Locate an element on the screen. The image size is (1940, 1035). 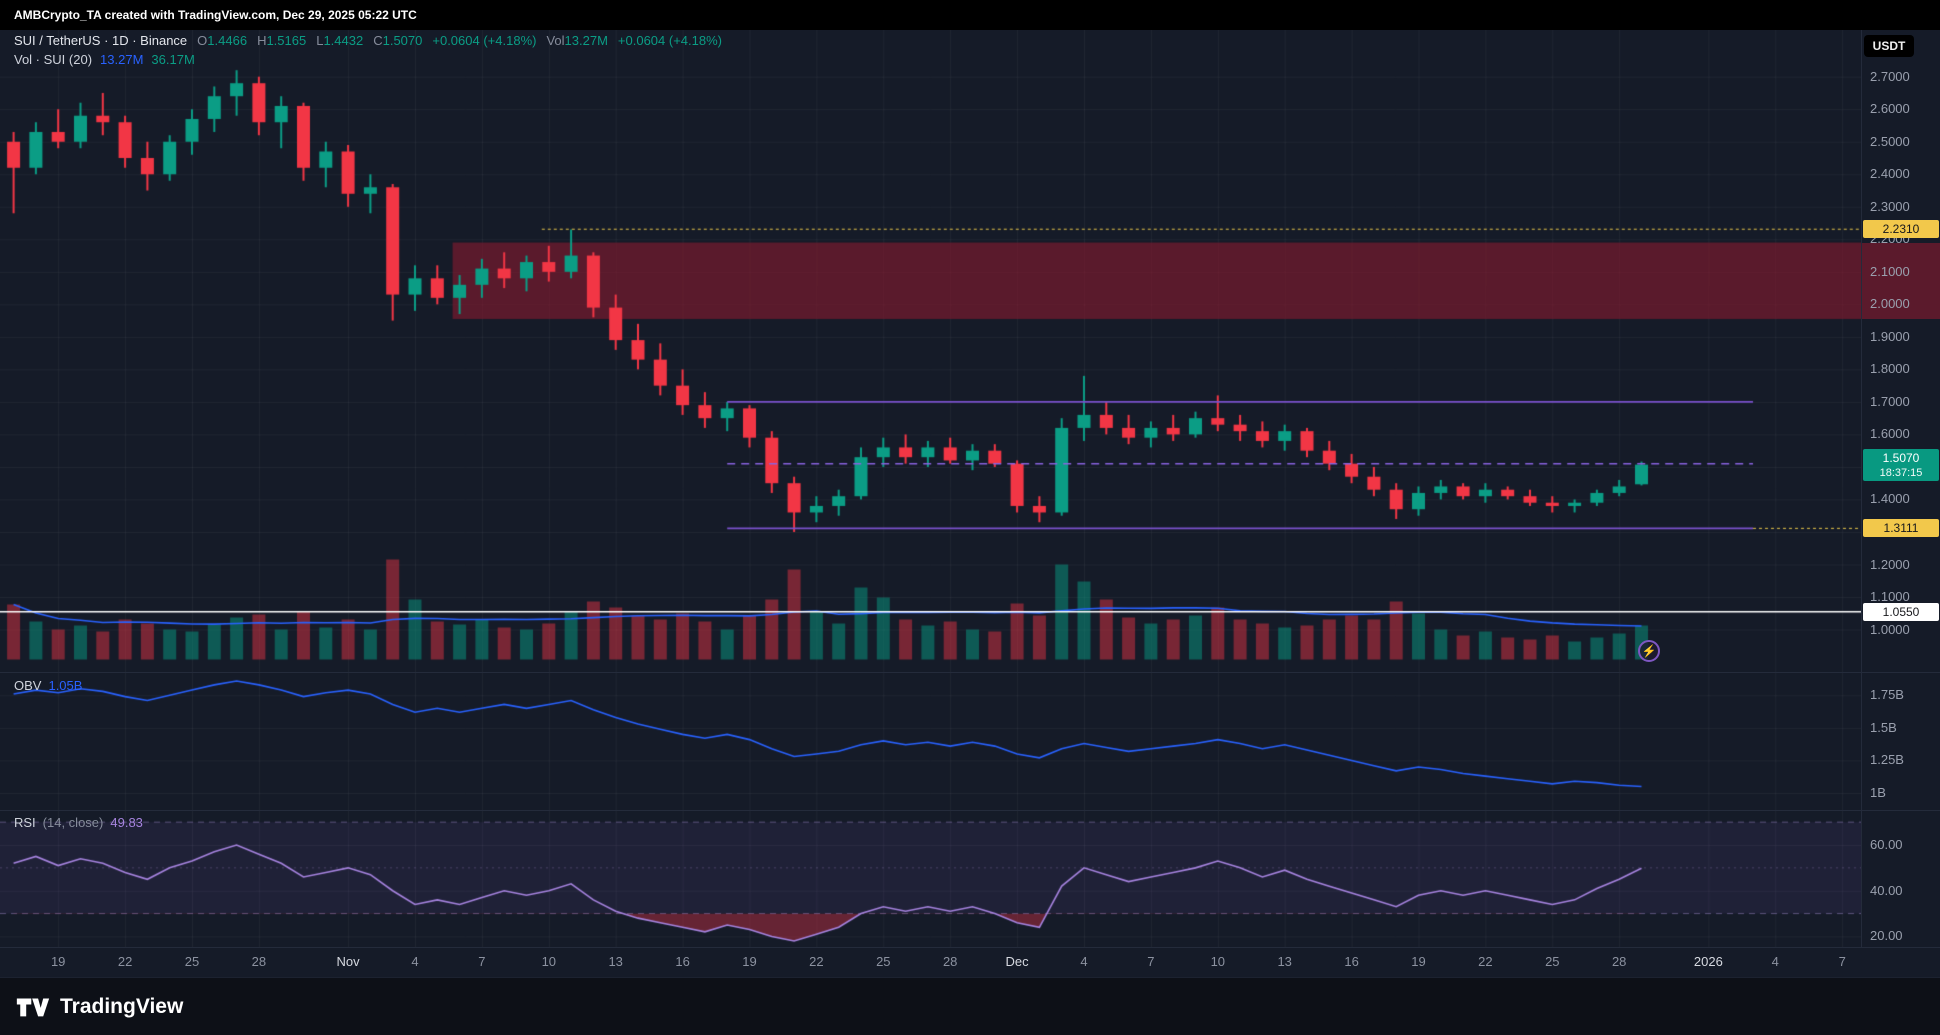
vol-value: 13.27M is located at coordinates (586, 40).